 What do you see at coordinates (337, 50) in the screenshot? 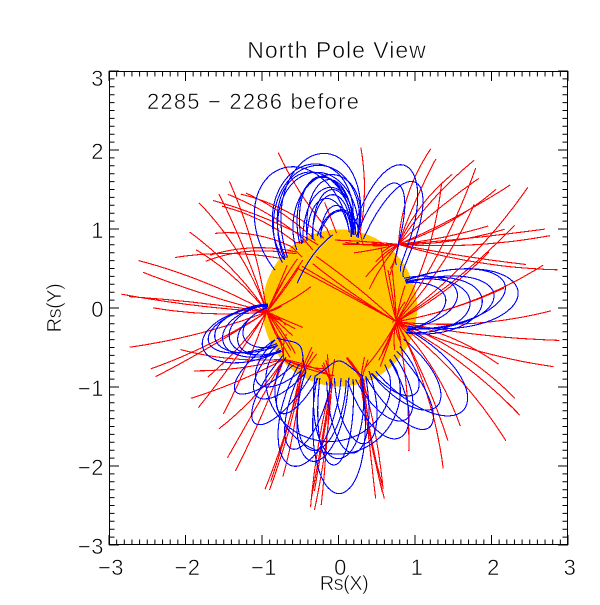
I see `svg-text: North Pole View` at bounding box center [337, 50].